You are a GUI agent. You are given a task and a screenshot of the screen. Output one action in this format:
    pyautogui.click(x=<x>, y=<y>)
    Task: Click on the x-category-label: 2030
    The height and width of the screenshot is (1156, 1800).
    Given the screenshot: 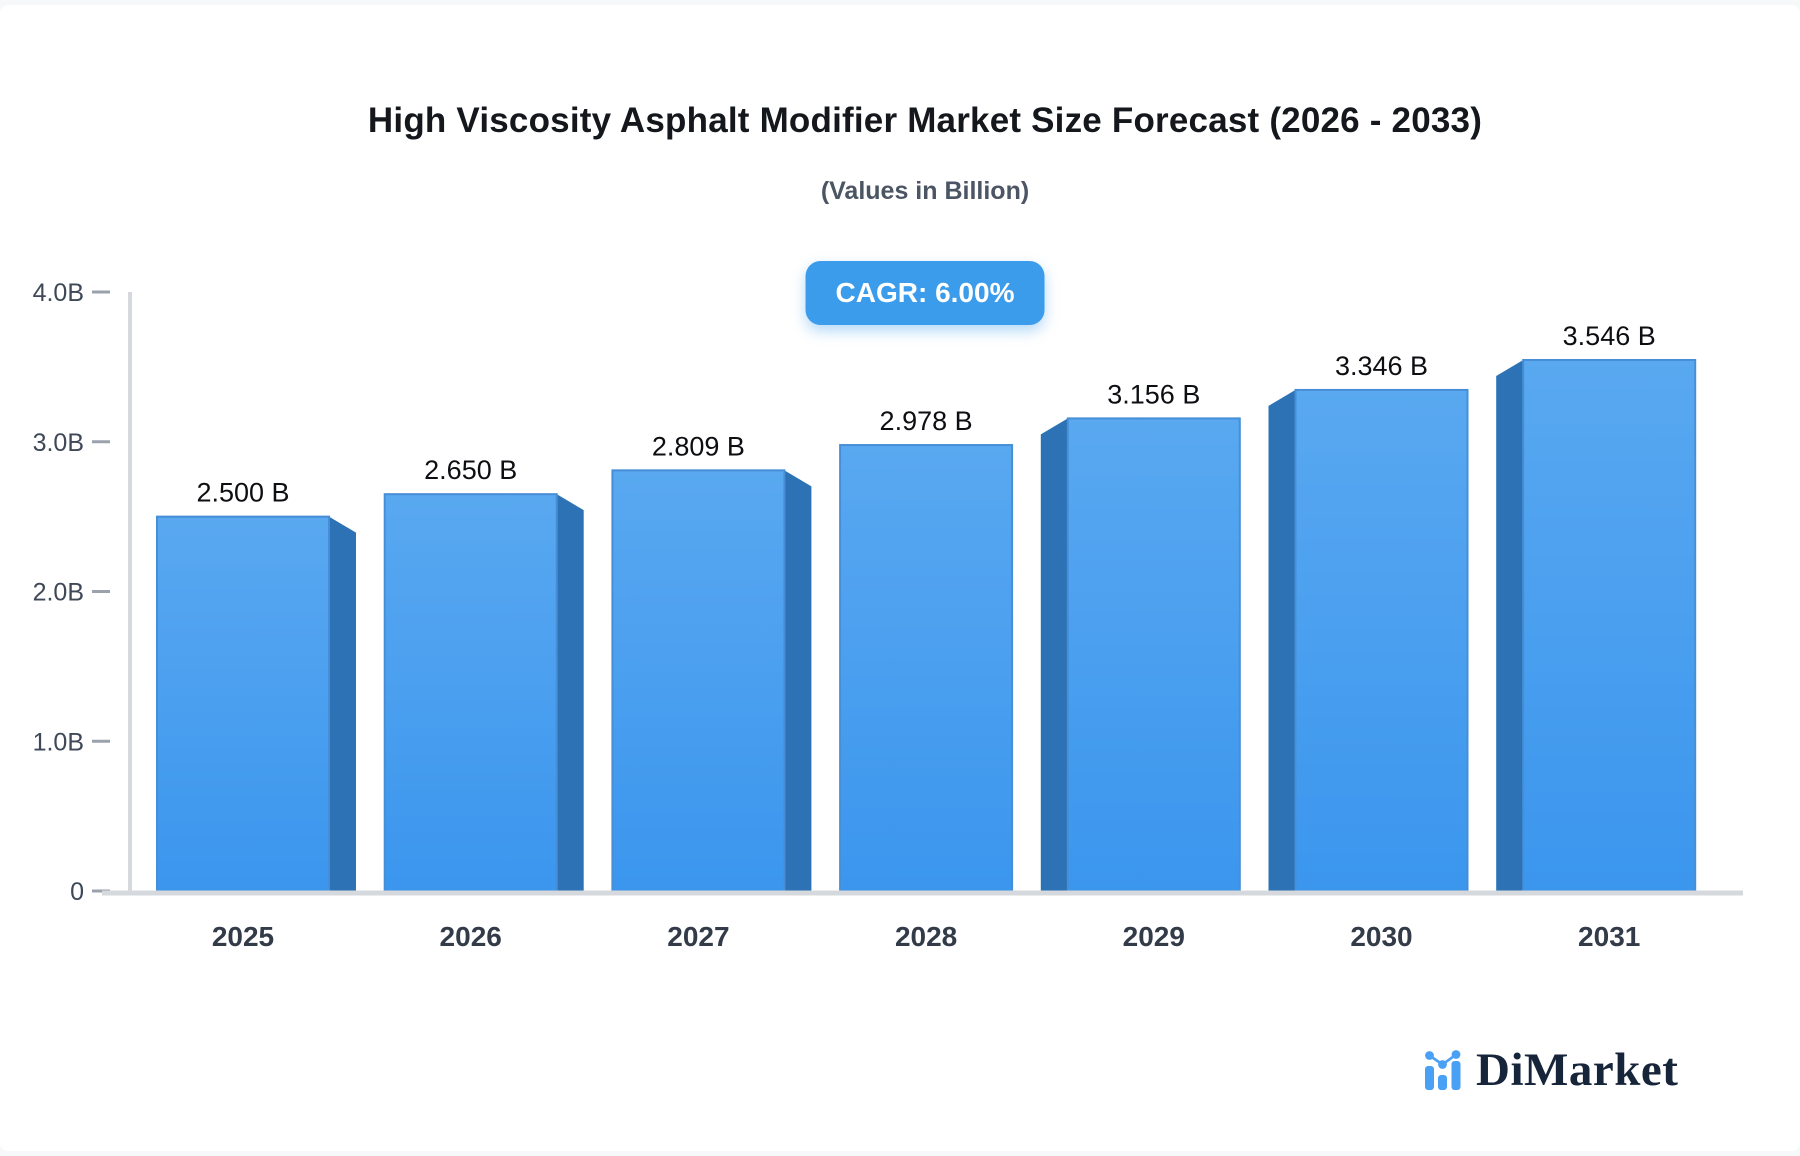 What is the action you would take?
    pyautogui.click(x=1381, y=936)
    